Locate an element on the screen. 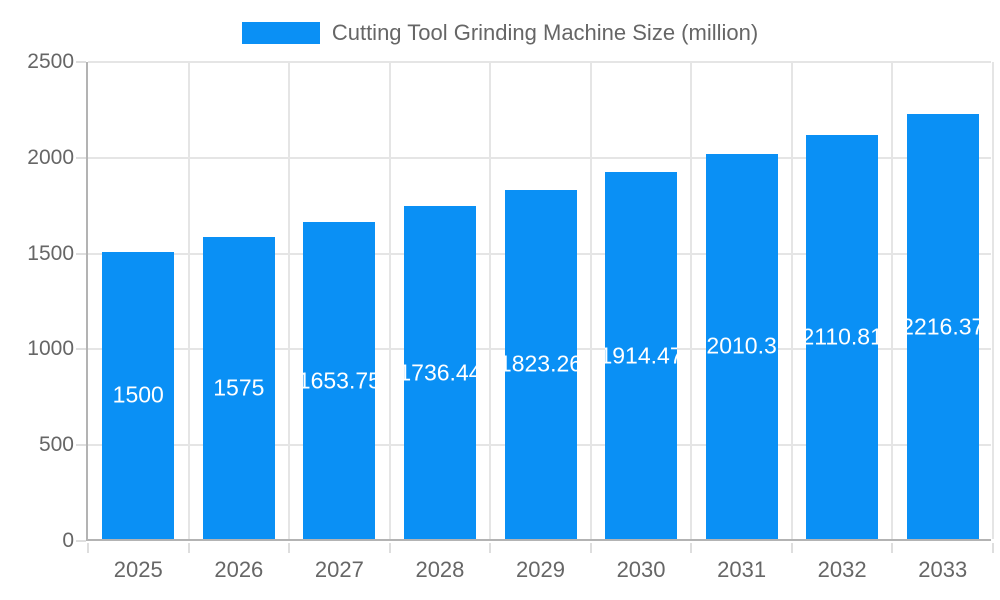 The height and width of the screenshot is (600, 1000). bar-value-label: 1500 is located at coordinates (138, 394).